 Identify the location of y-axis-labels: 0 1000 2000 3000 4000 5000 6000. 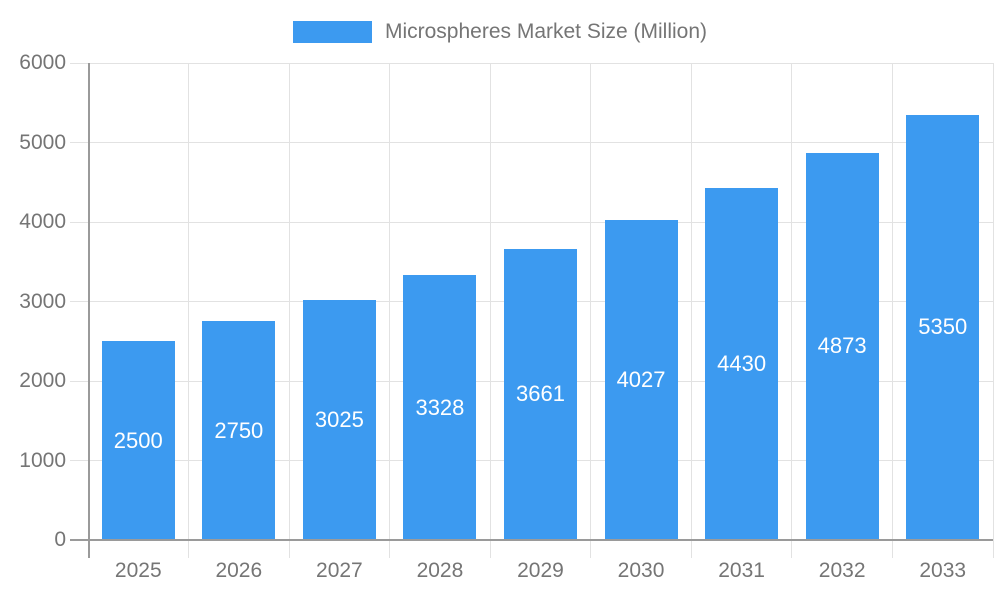
(33, 301).